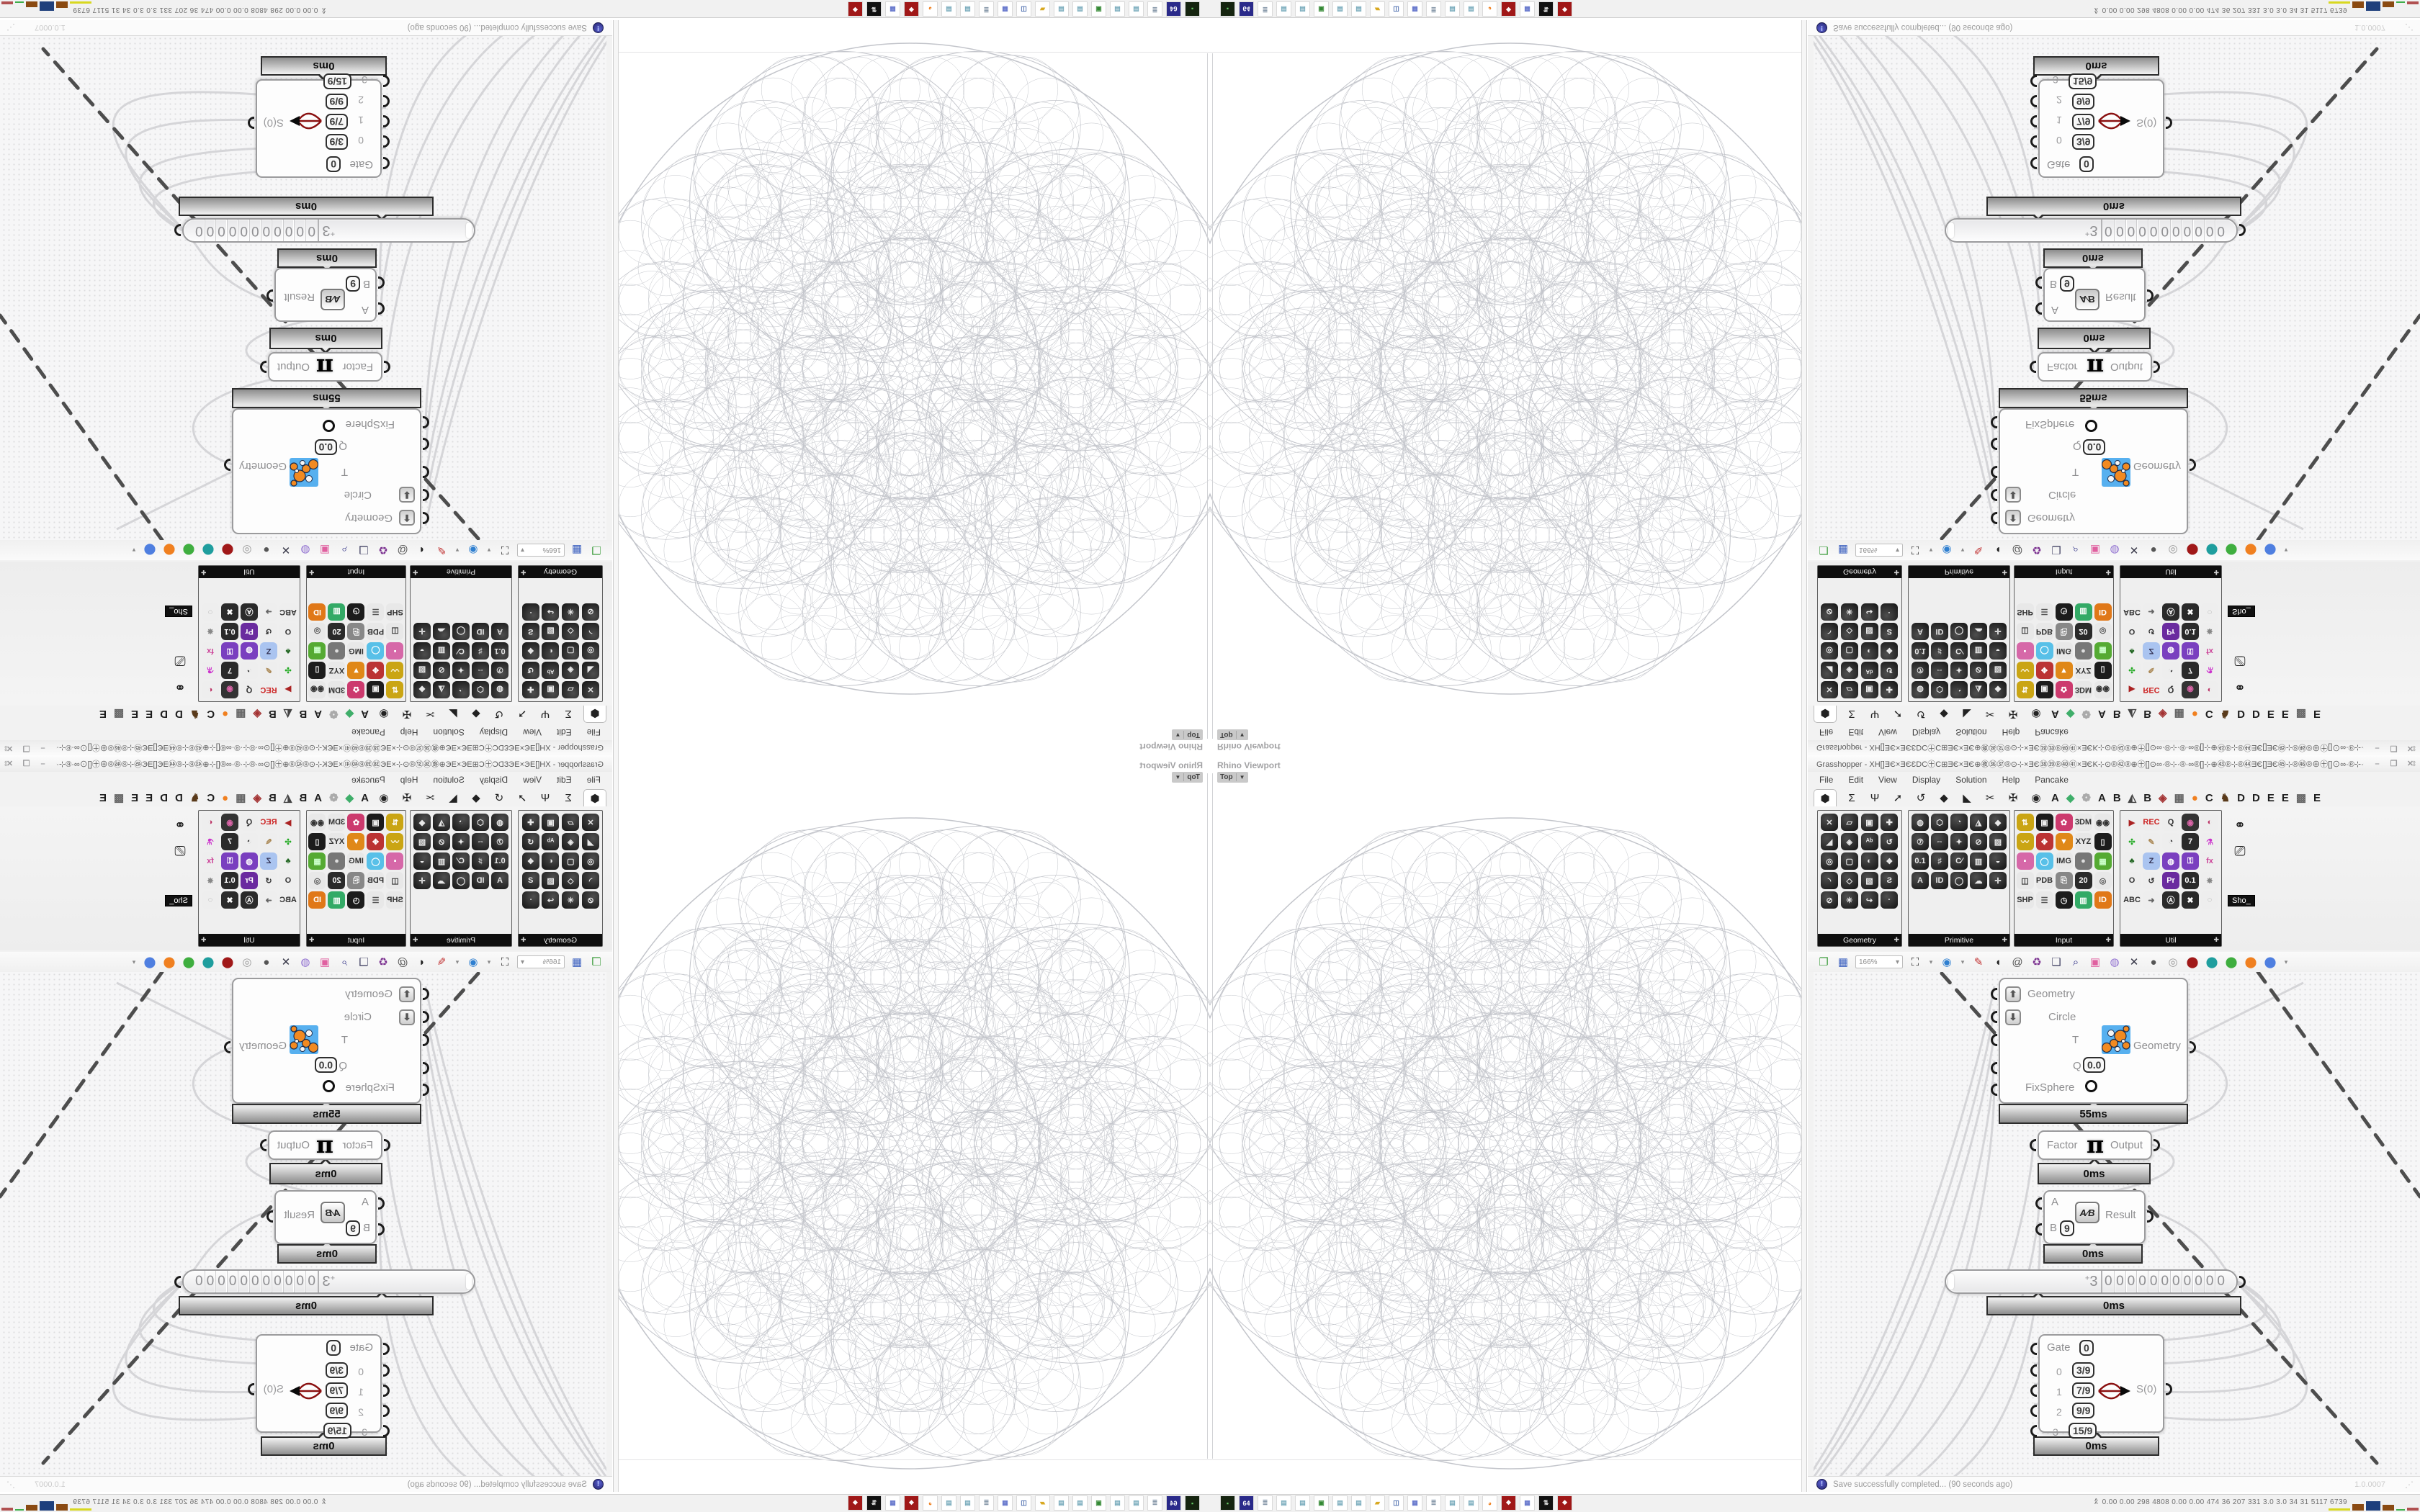 This screenshot has width=2420, height=1512. I want to click on import-3dm-icon: 3DM, so click(2083, 822).